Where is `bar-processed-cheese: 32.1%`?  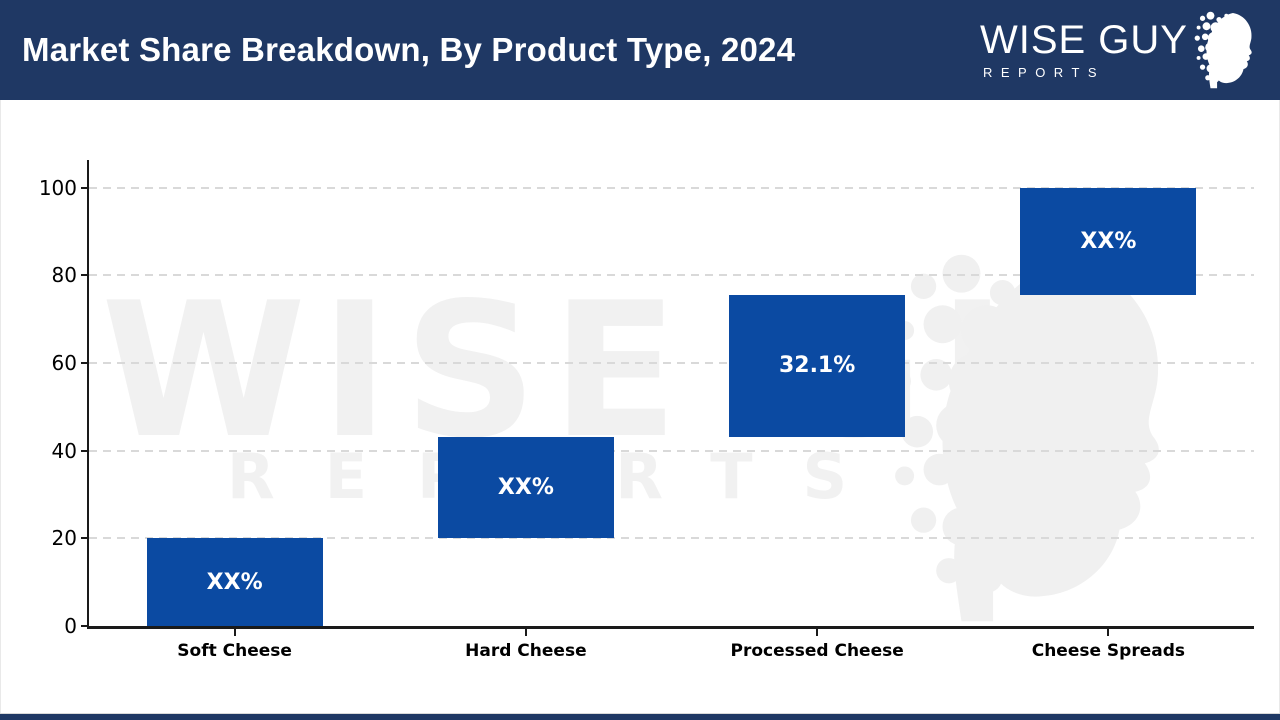 bar-processed-cheese: 32.1% is located at coordinates (817, 366).